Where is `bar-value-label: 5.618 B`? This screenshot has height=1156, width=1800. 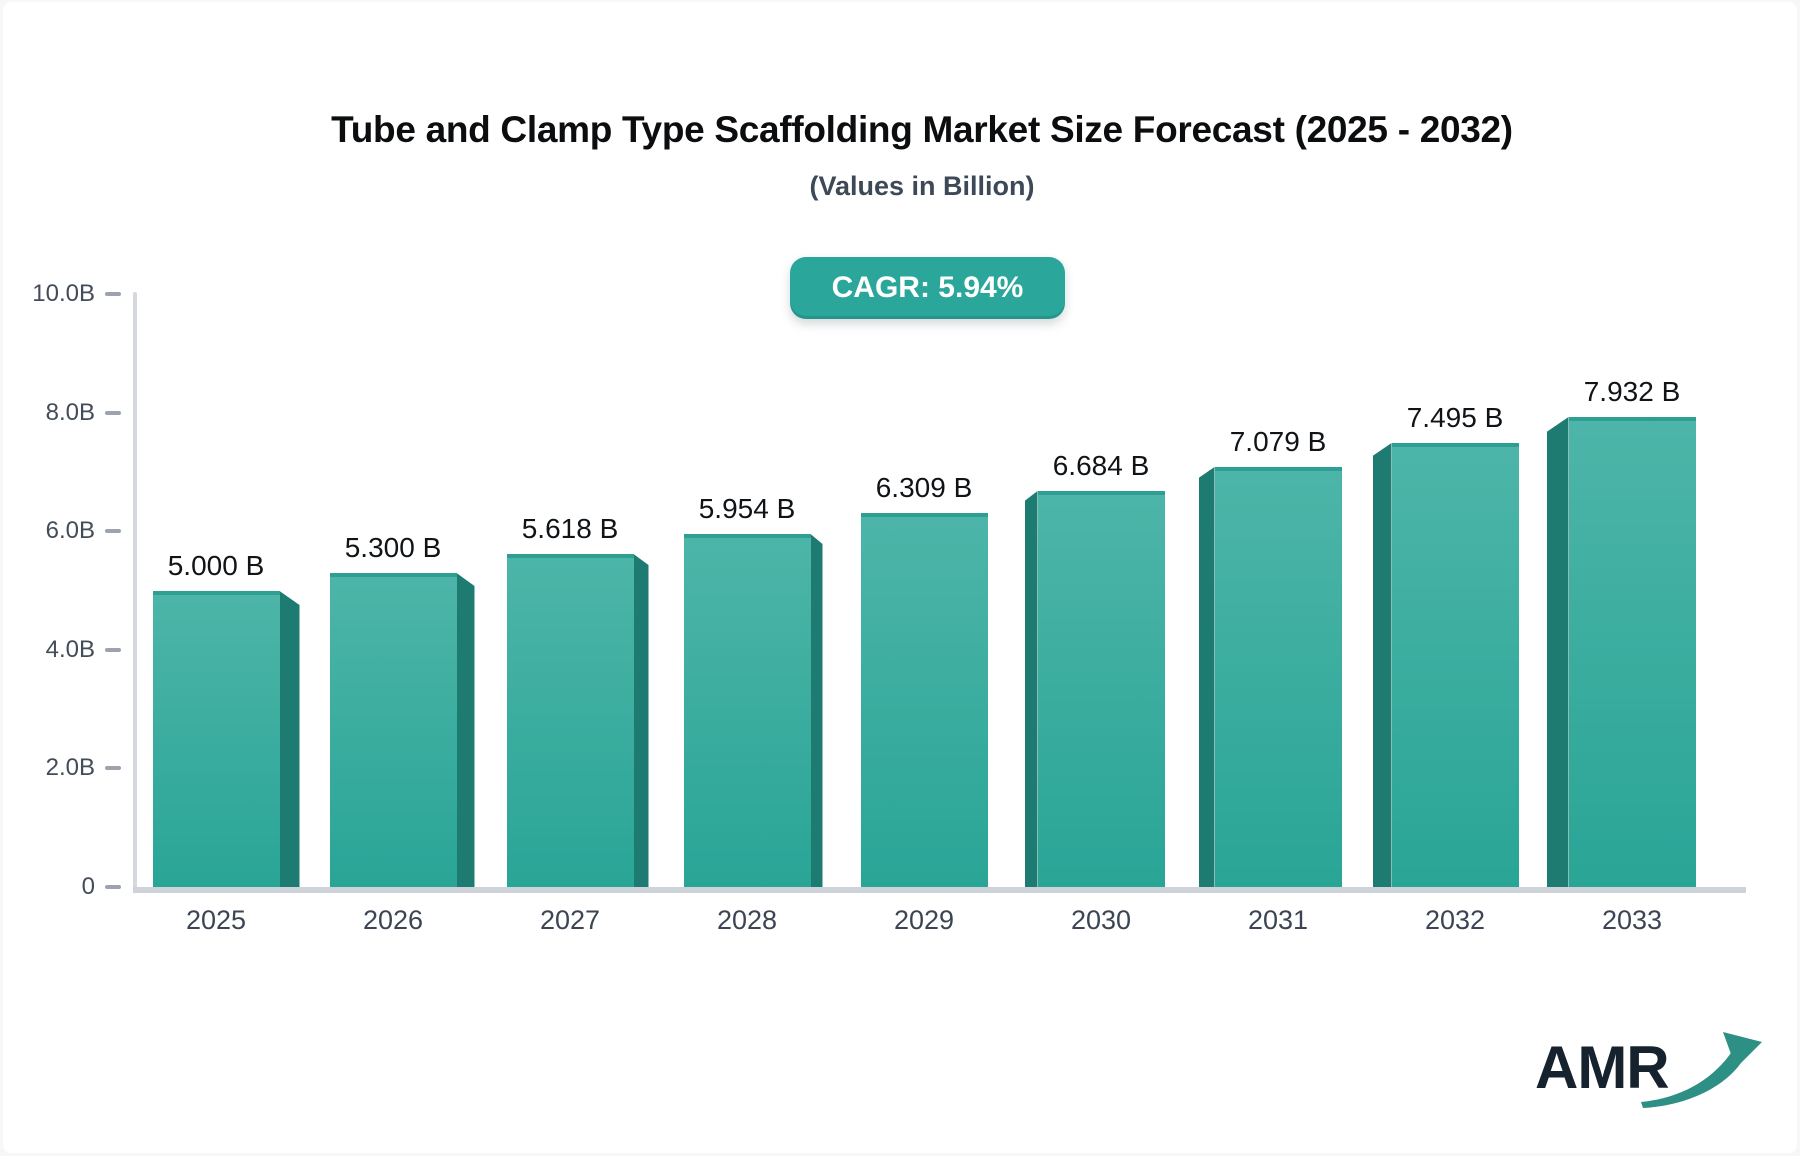
bar-value-label: 5.618 B is located at coordinates (570, 528).